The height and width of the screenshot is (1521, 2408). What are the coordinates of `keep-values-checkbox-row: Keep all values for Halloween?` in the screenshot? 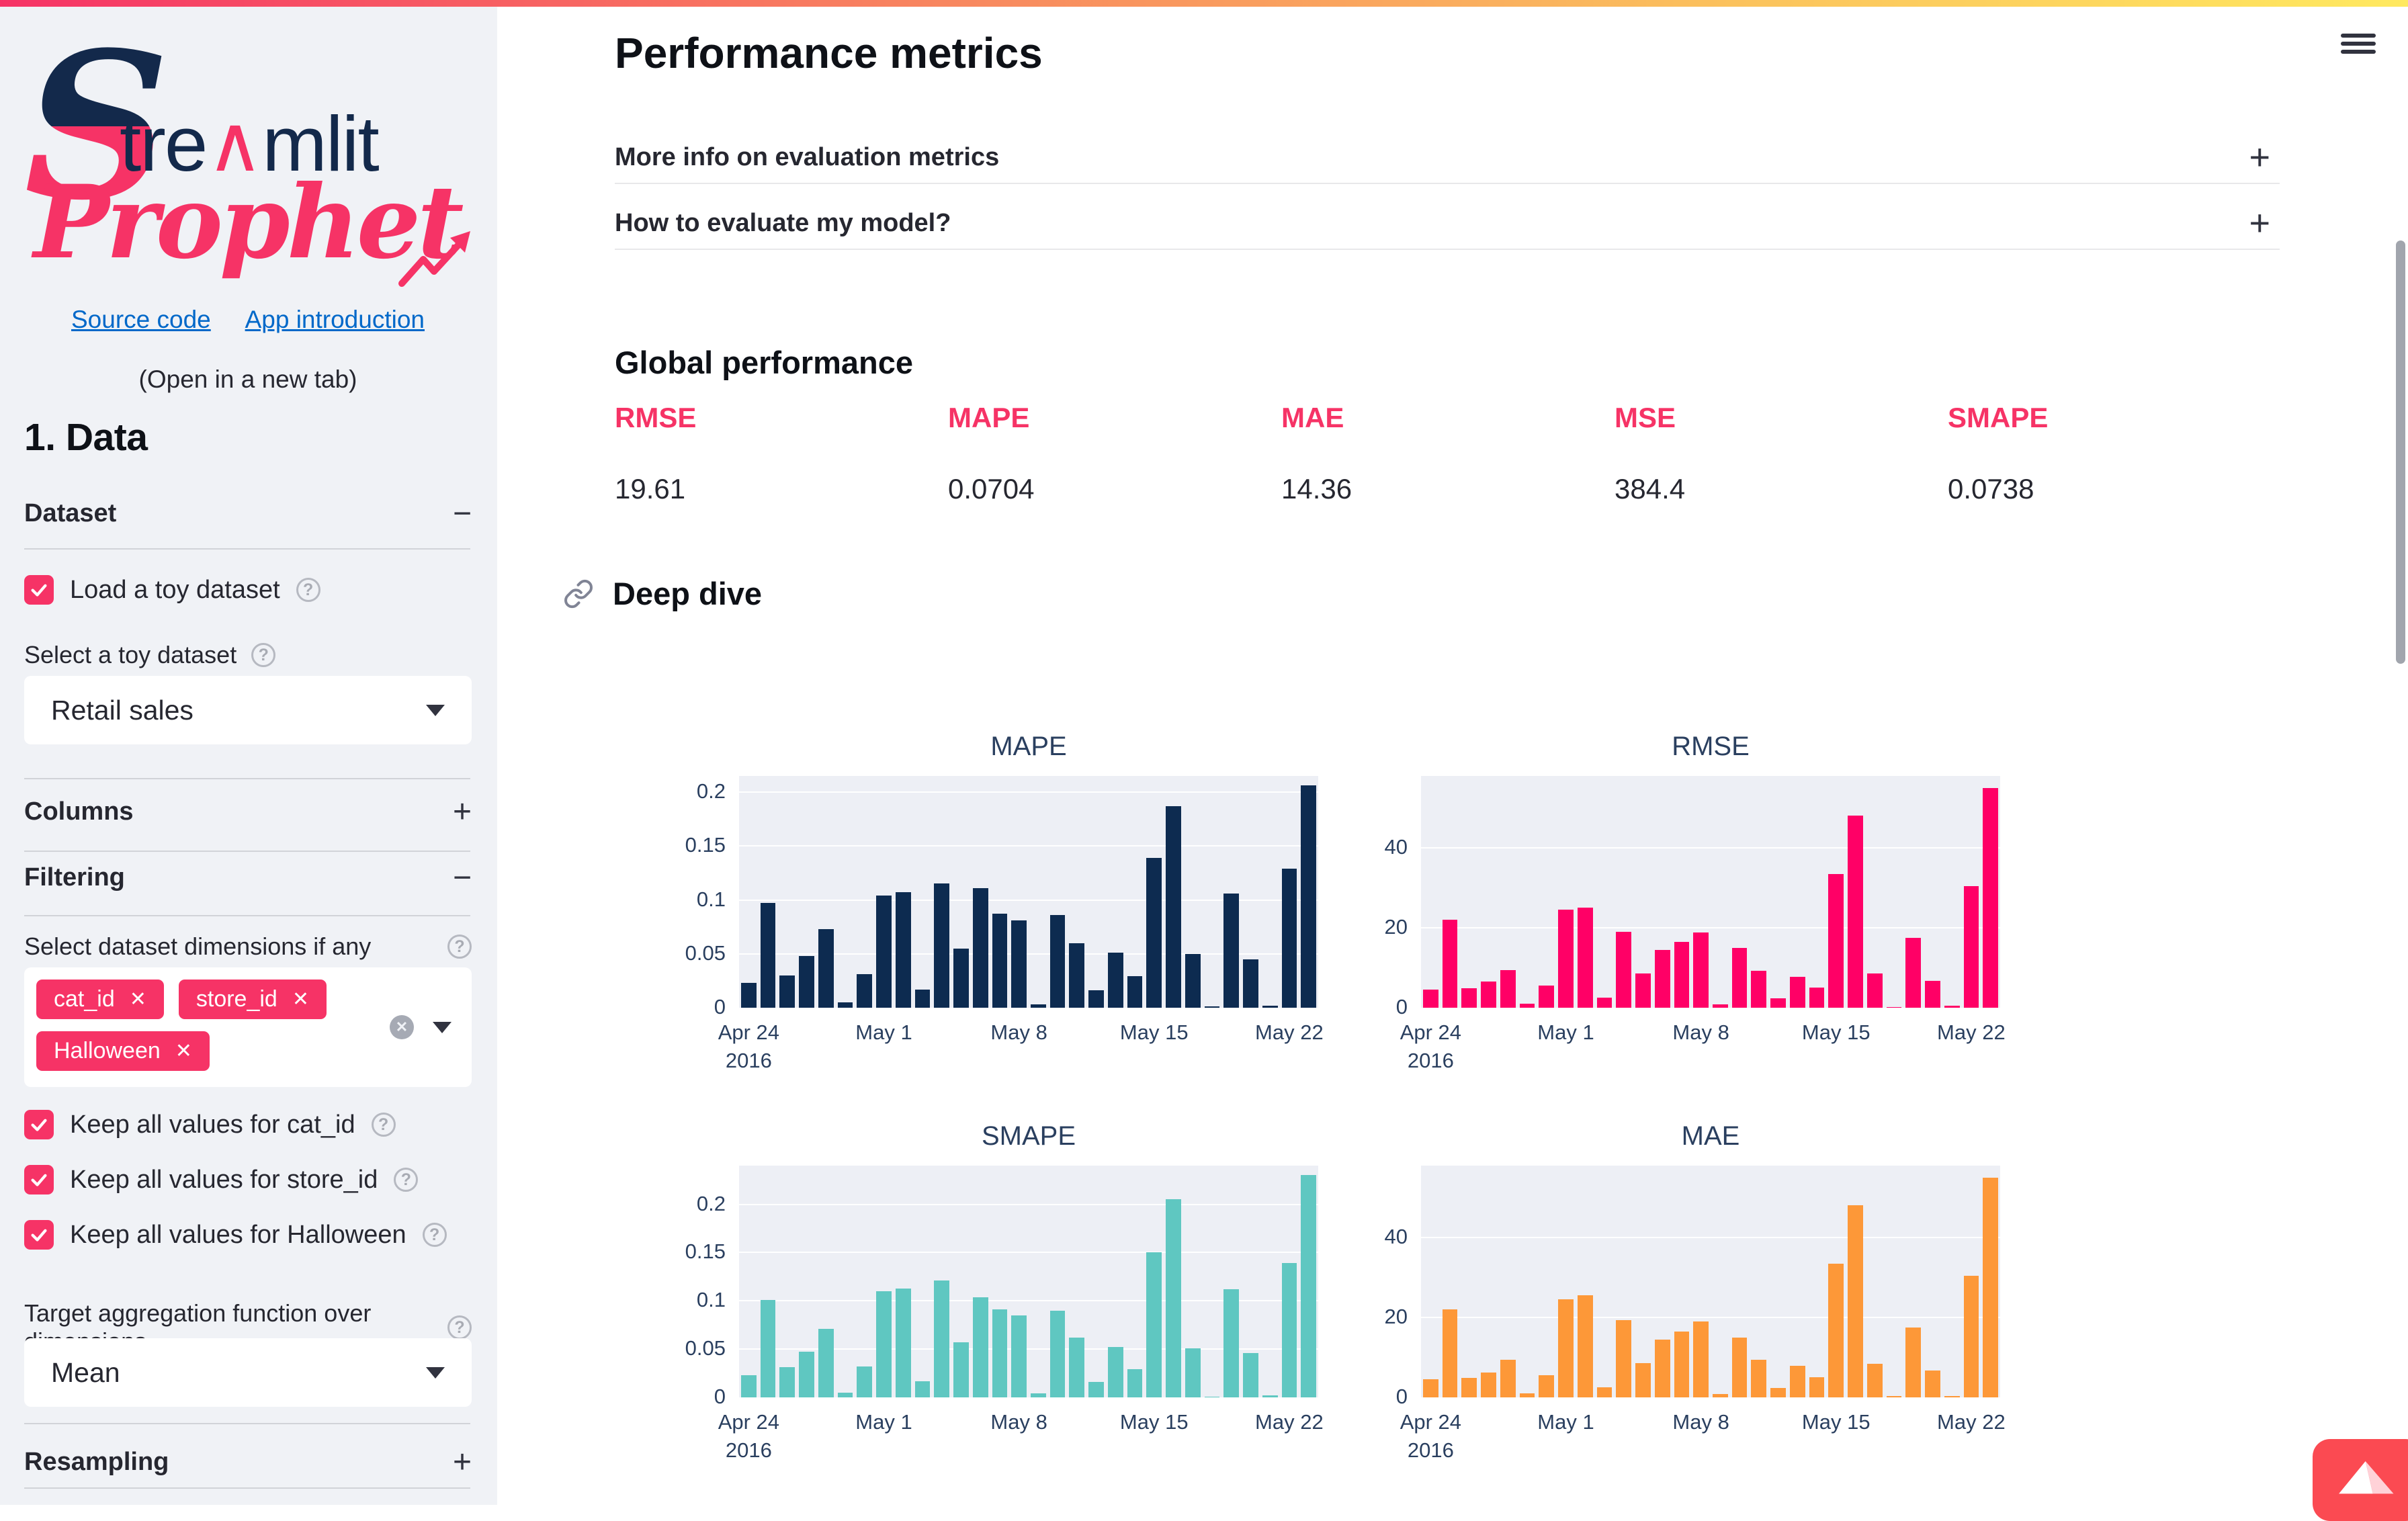 It's located at (248, 1235).